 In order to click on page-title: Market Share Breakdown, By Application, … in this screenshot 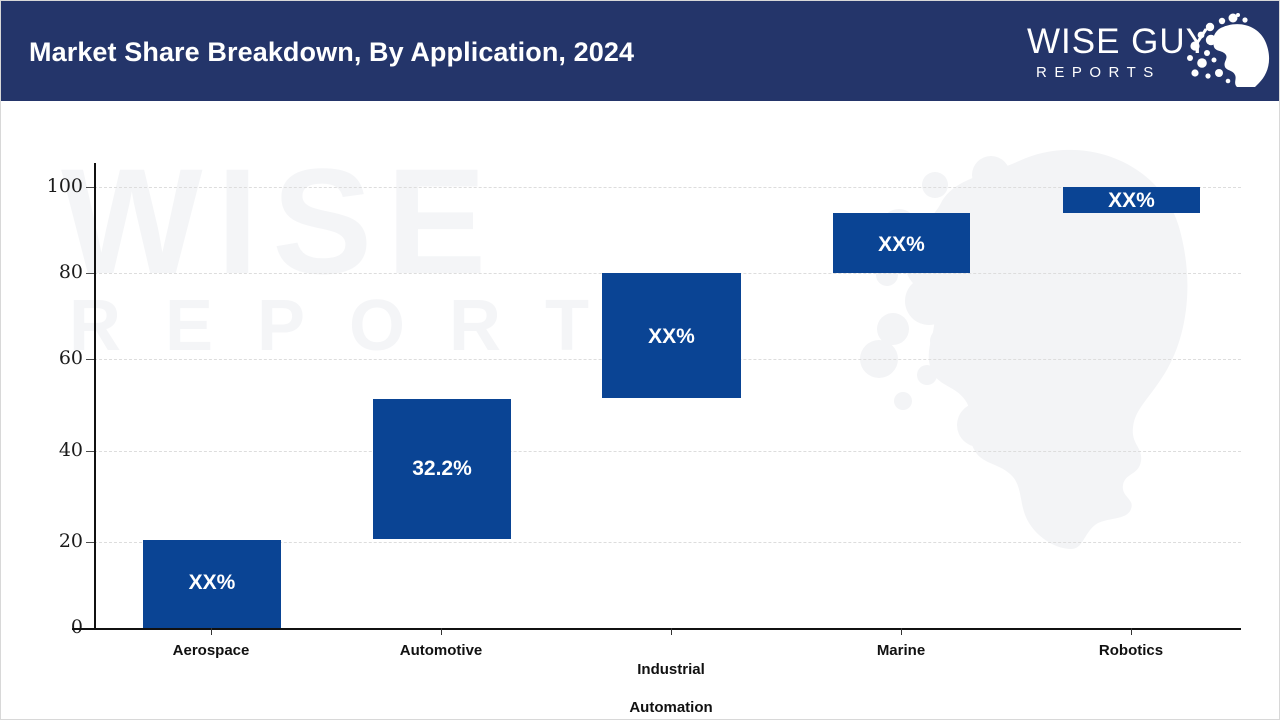, I will do `click(332, 52)`.